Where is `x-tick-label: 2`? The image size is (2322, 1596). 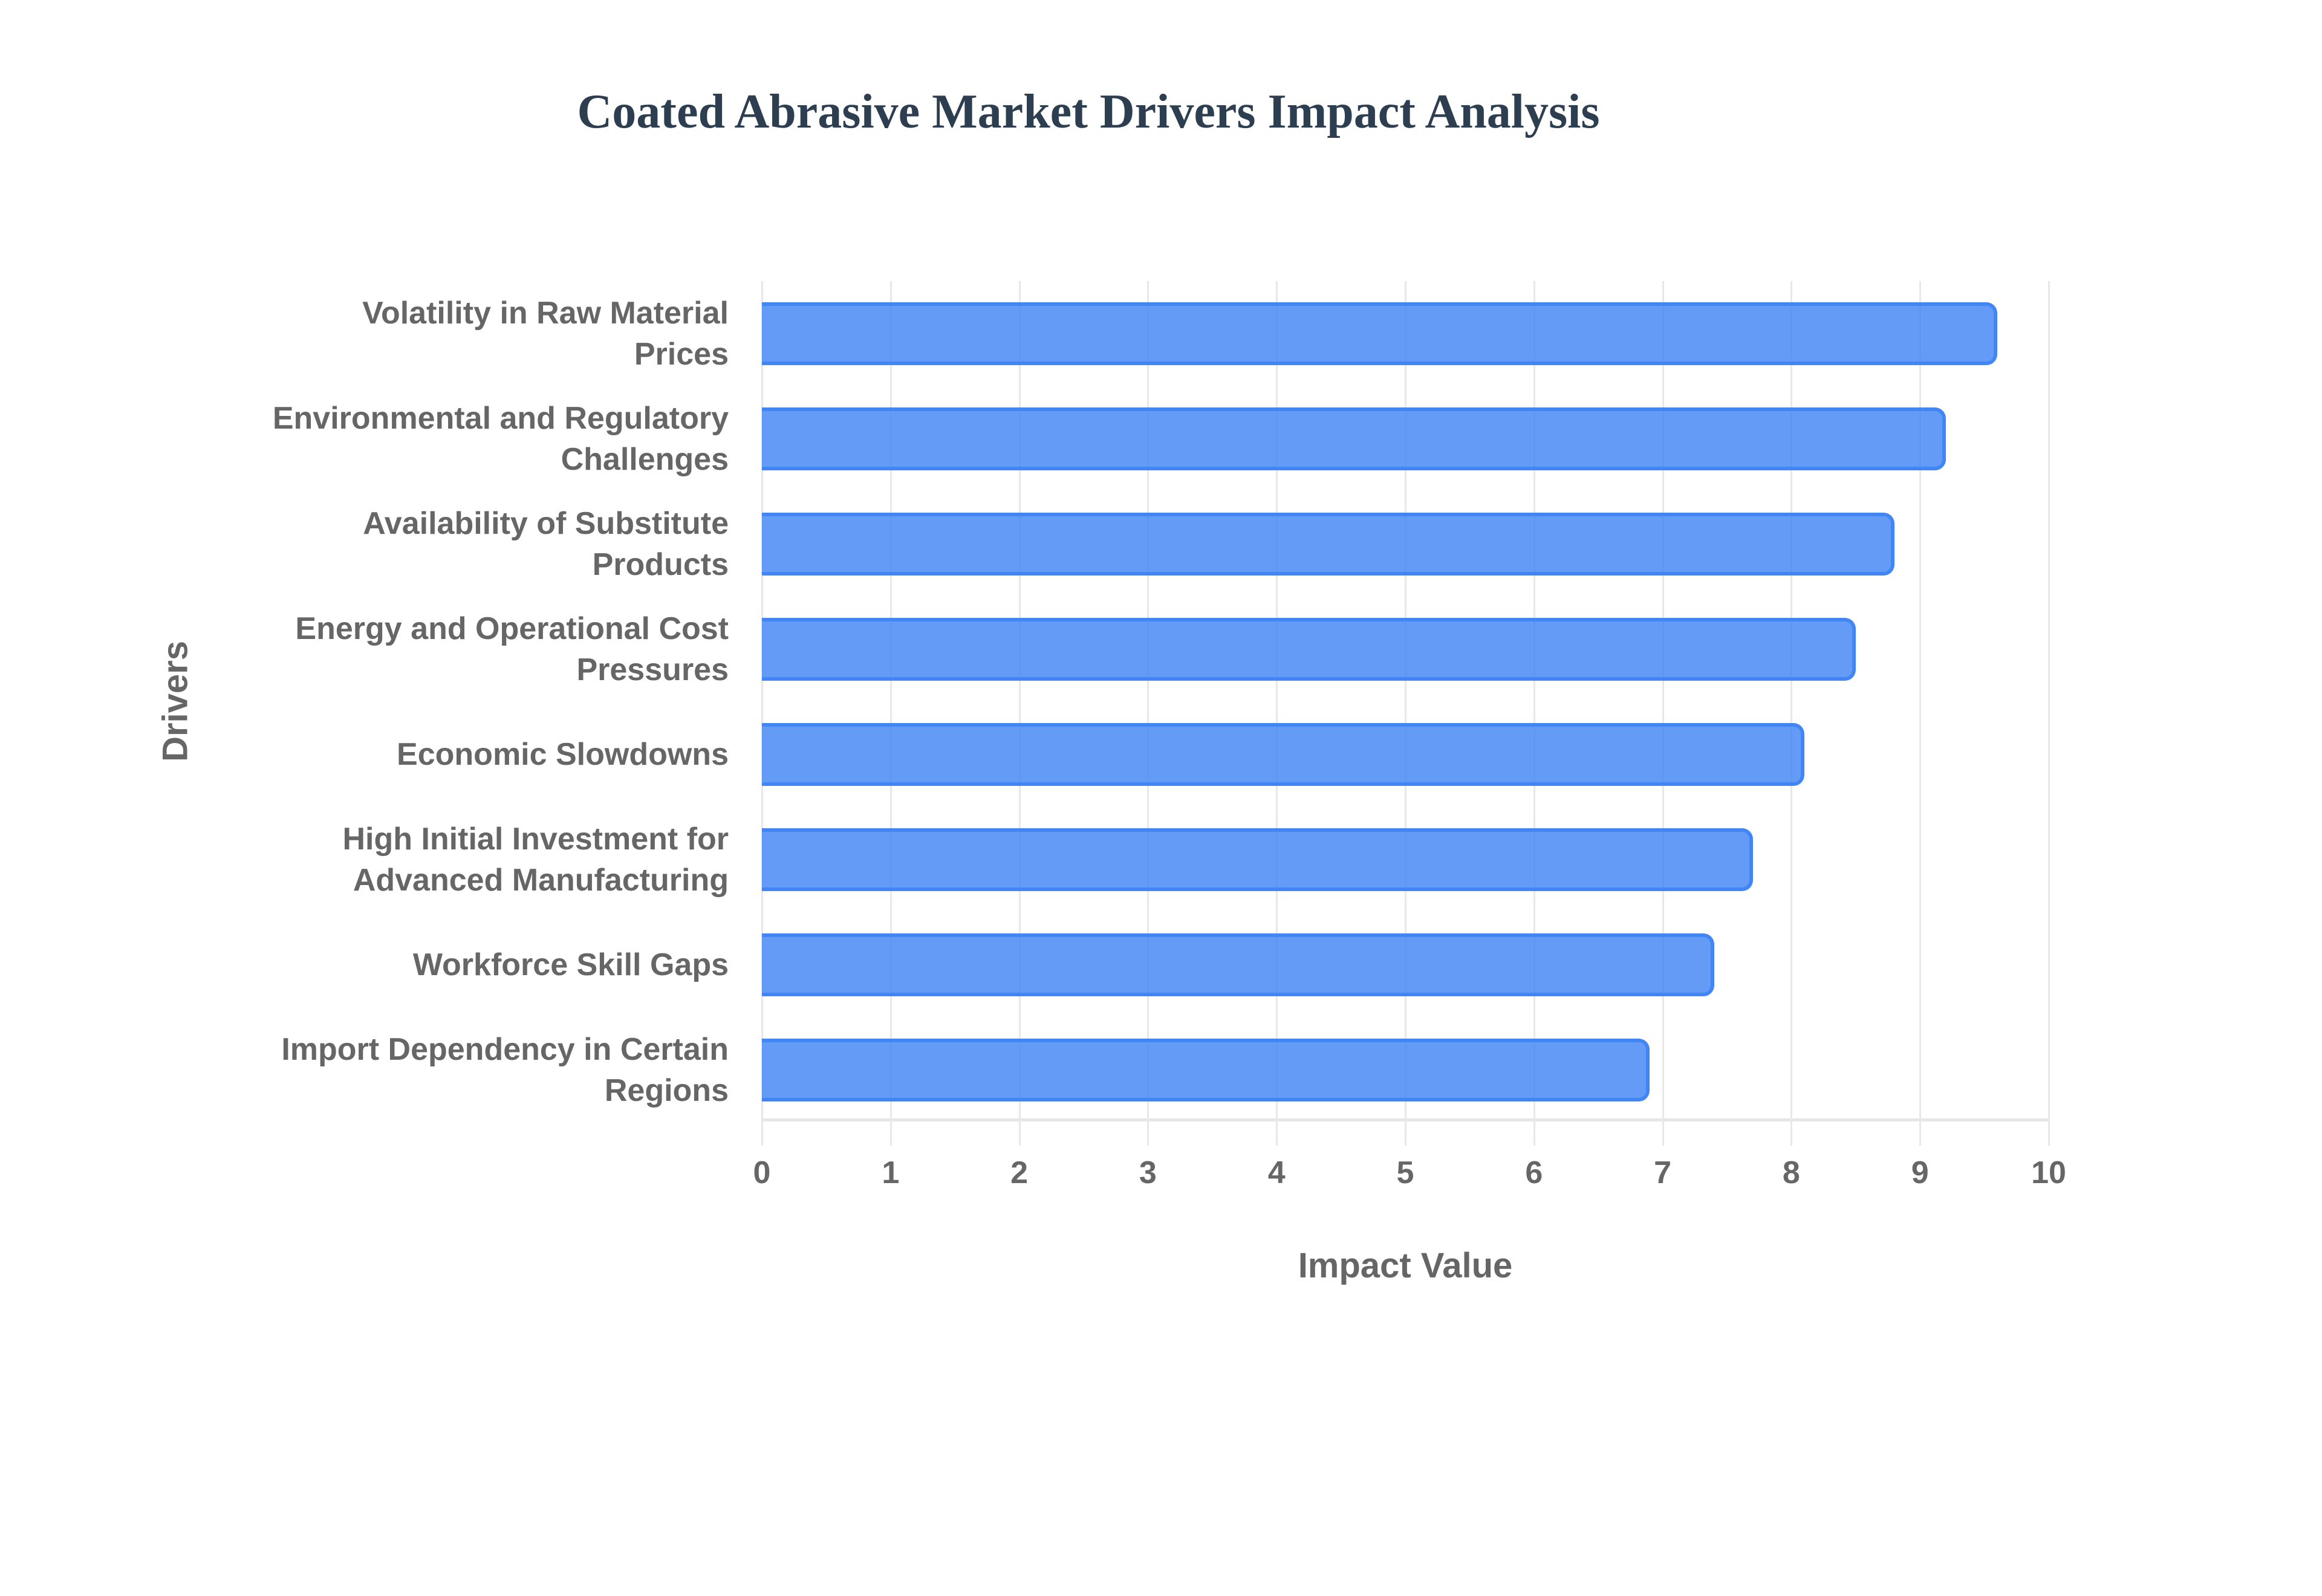 x-tick-label: 2 is located at coordinates (1020, 1172).